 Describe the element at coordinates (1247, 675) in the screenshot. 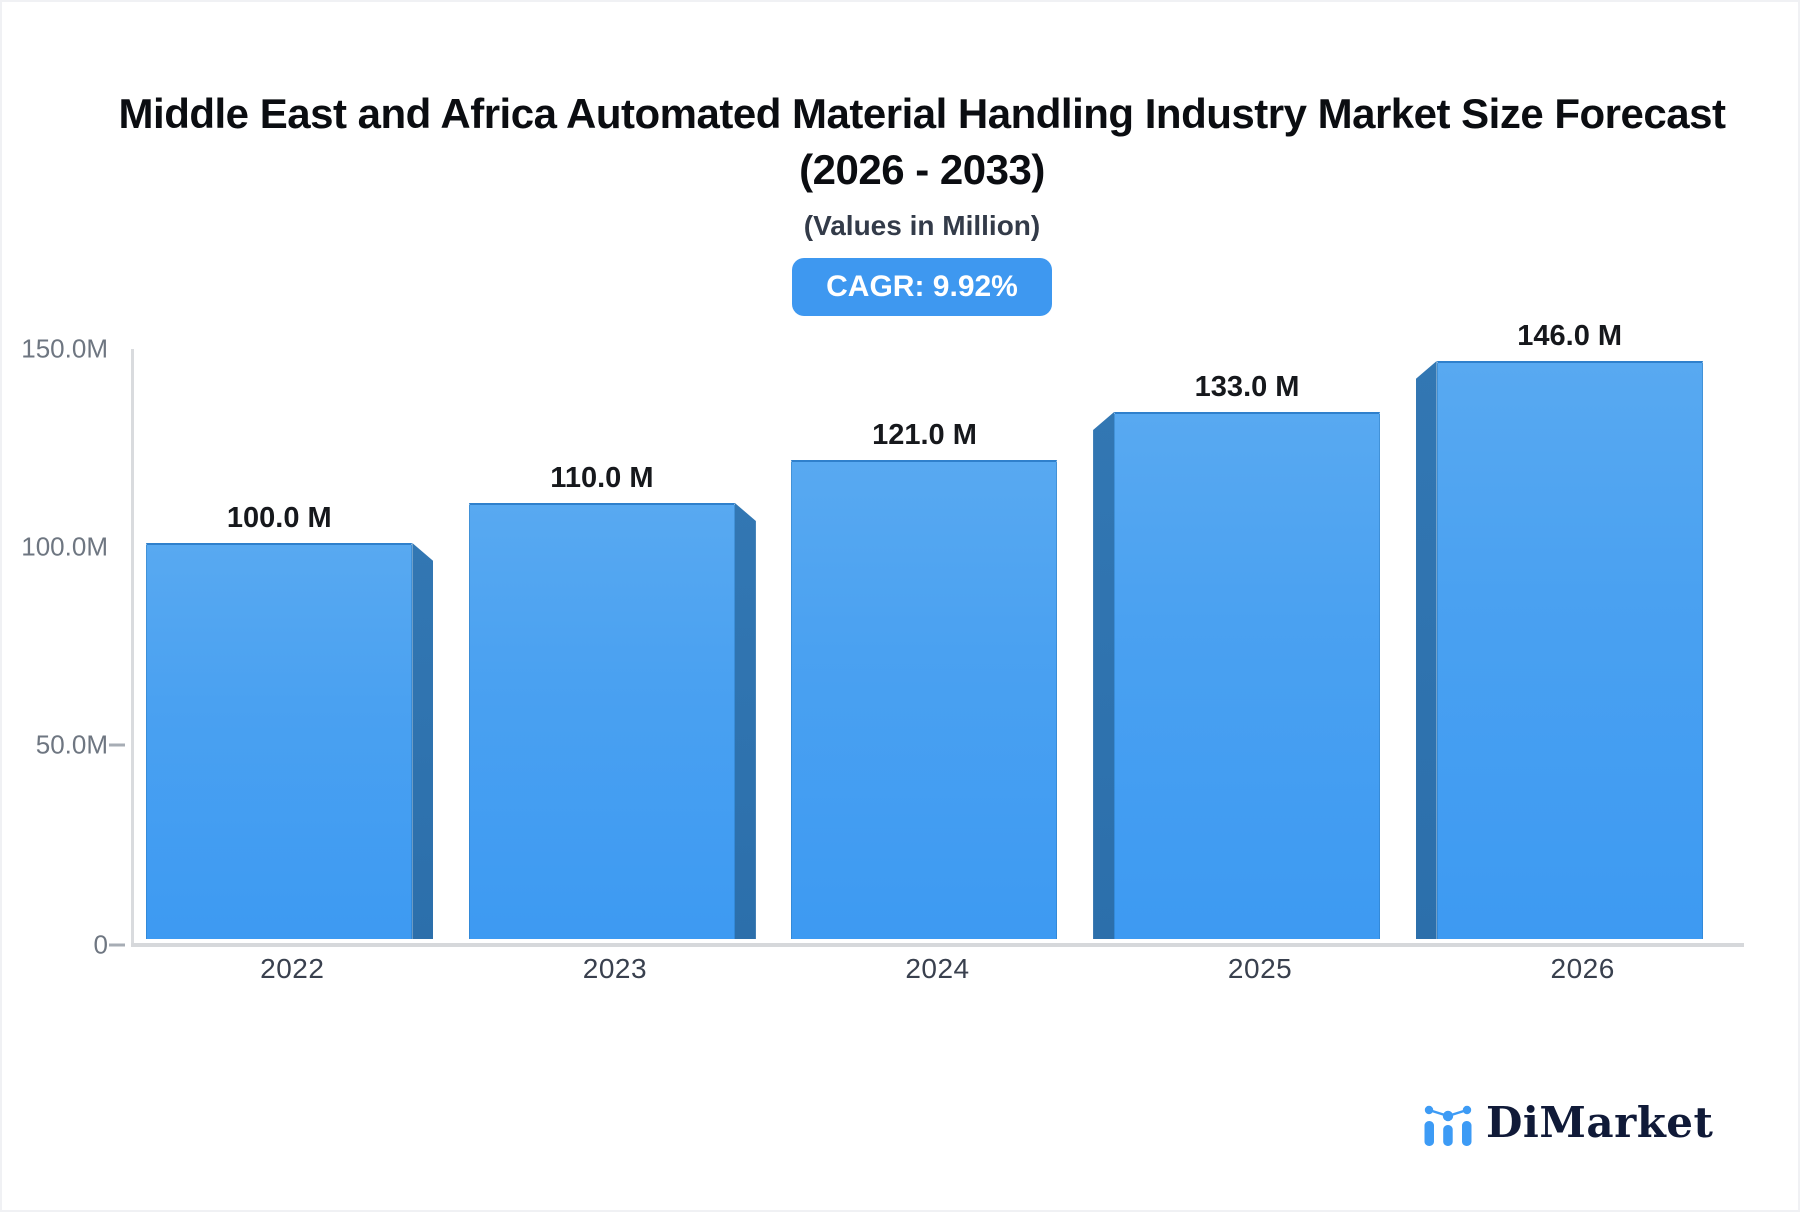

I see `bar-face-2025` at that location.